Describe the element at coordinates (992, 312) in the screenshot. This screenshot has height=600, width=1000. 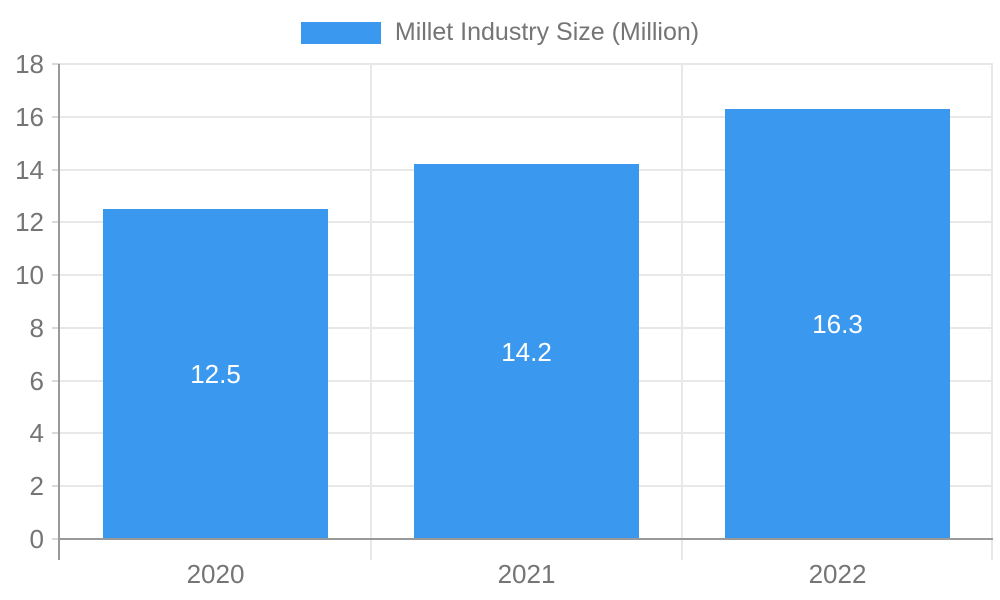
I see `plot-right-border` at that location.